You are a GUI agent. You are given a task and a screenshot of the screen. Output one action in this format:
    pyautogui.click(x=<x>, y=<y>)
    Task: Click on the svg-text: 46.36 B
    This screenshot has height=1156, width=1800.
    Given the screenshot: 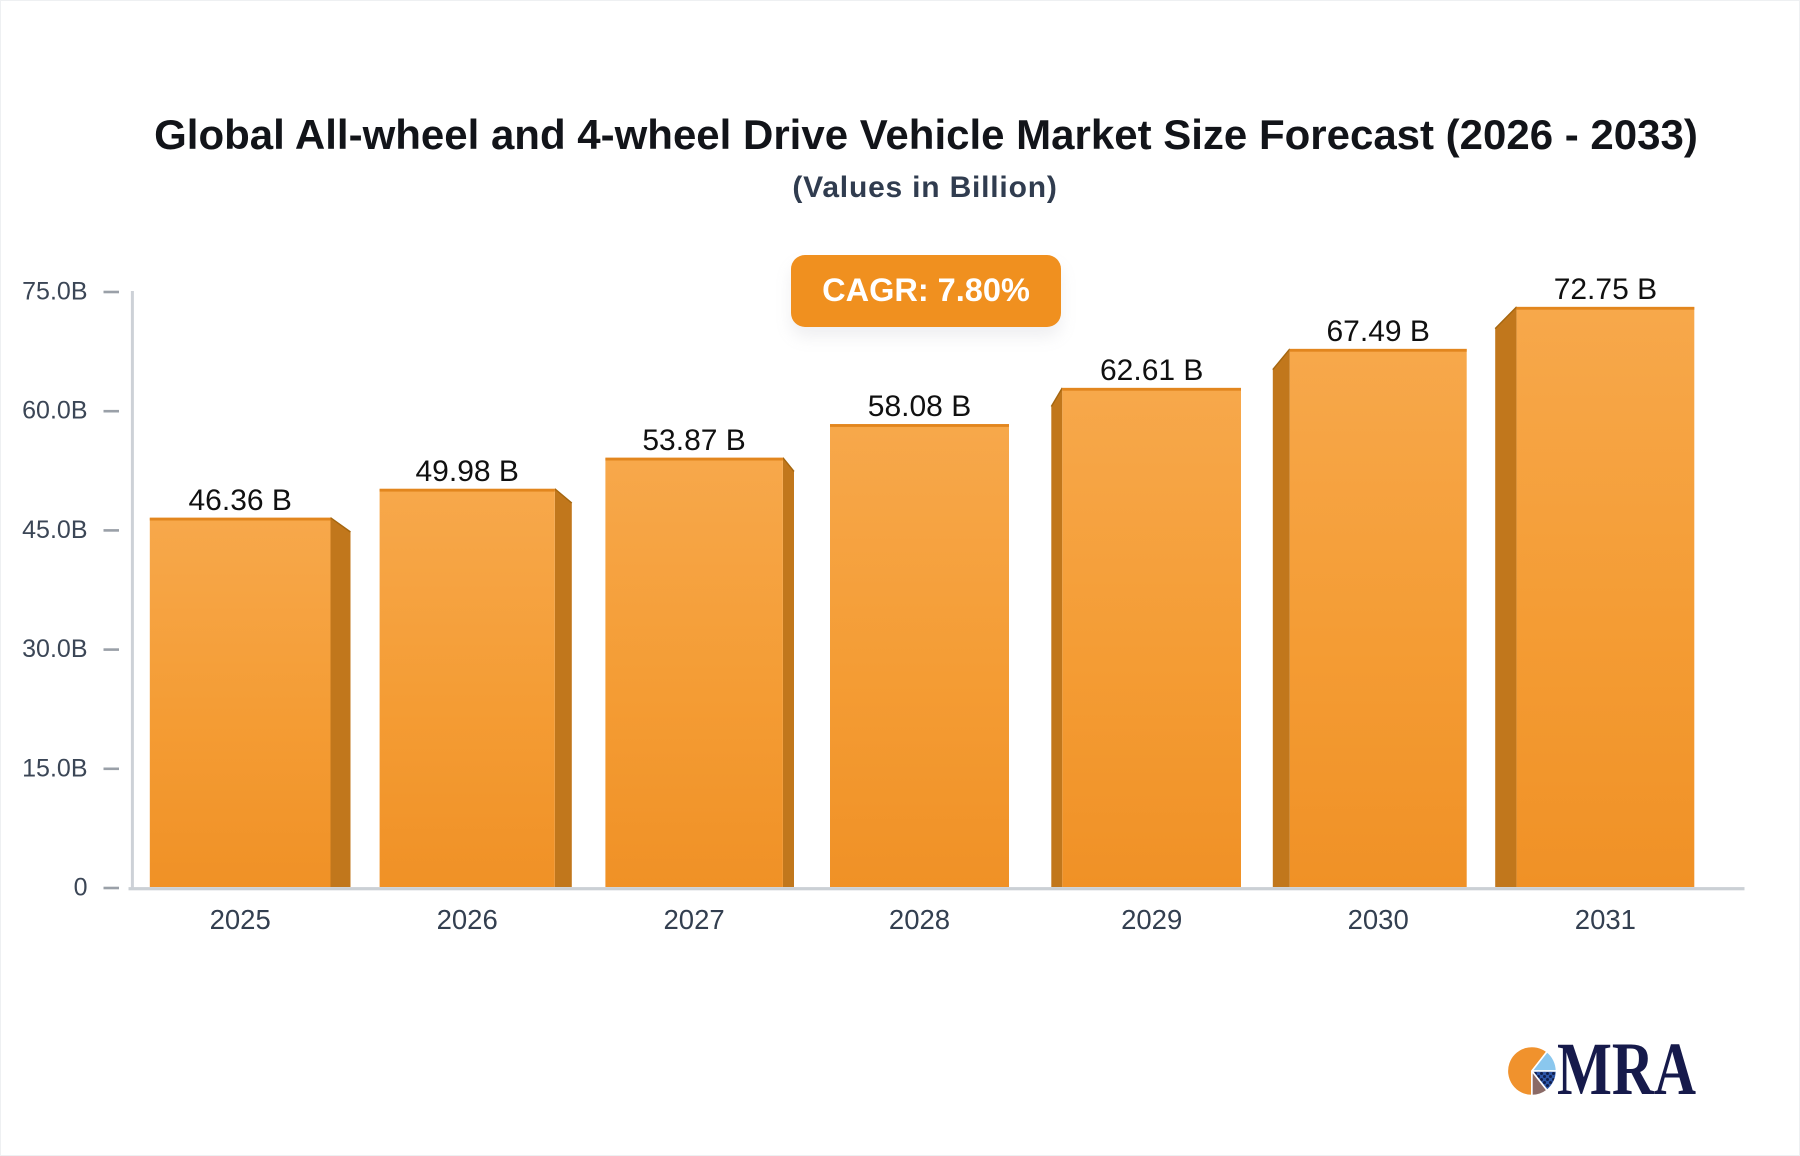 What is the action you would take?
    pyautogui.click(x=239, y=500)
    